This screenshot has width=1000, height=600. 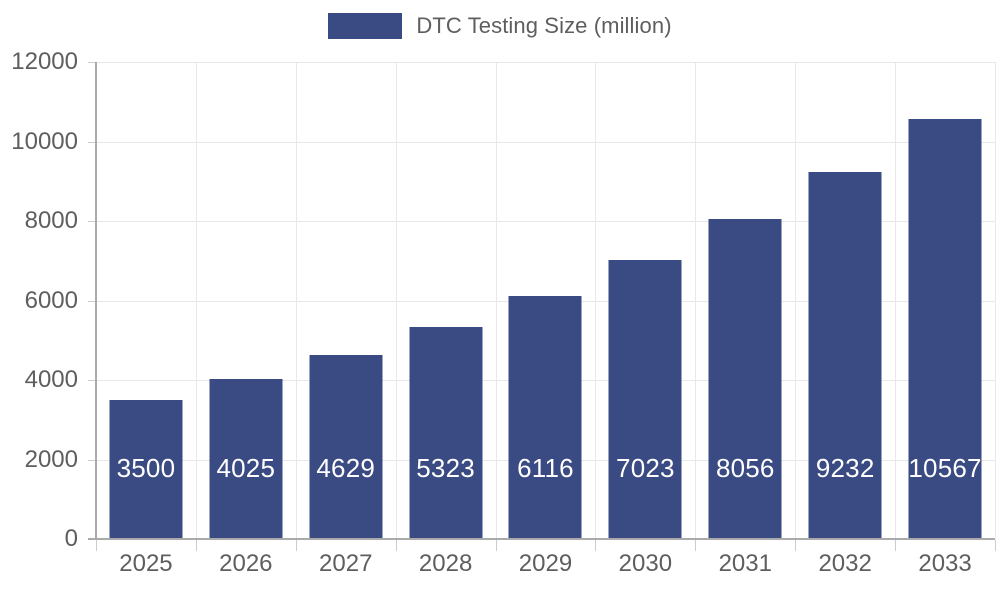 I want to click on bar-group: 9232, so click(x=845, y=300).